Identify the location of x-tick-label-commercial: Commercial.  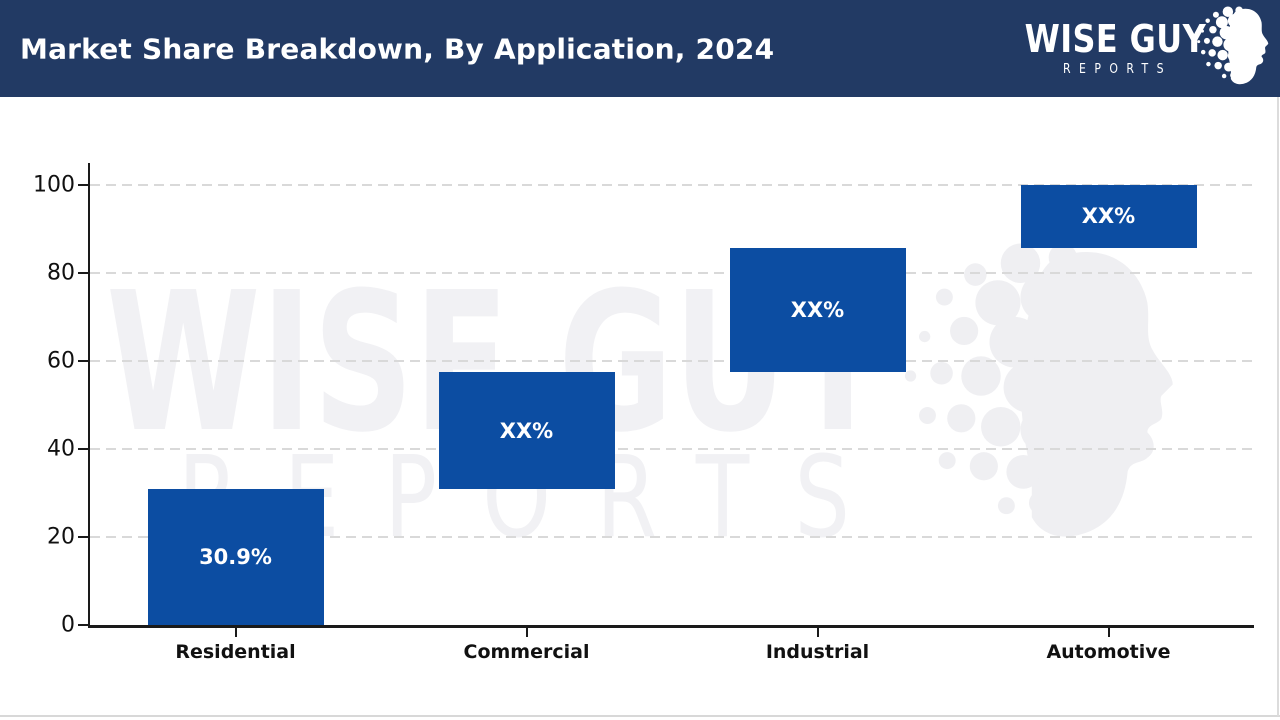
(526, 652).